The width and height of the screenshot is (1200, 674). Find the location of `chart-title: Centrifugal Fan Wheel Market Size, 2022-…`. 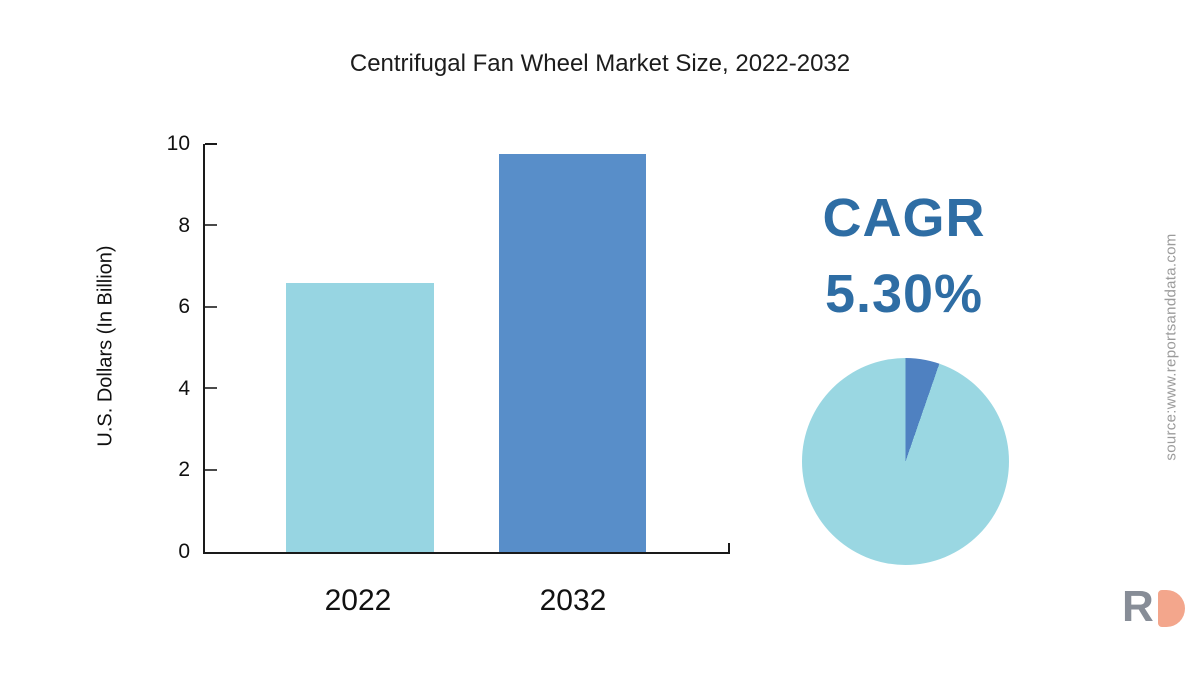

chart-title: Centrifugal Fan Wheel Market Size, 2022-… is located at coordinates (600, 63).